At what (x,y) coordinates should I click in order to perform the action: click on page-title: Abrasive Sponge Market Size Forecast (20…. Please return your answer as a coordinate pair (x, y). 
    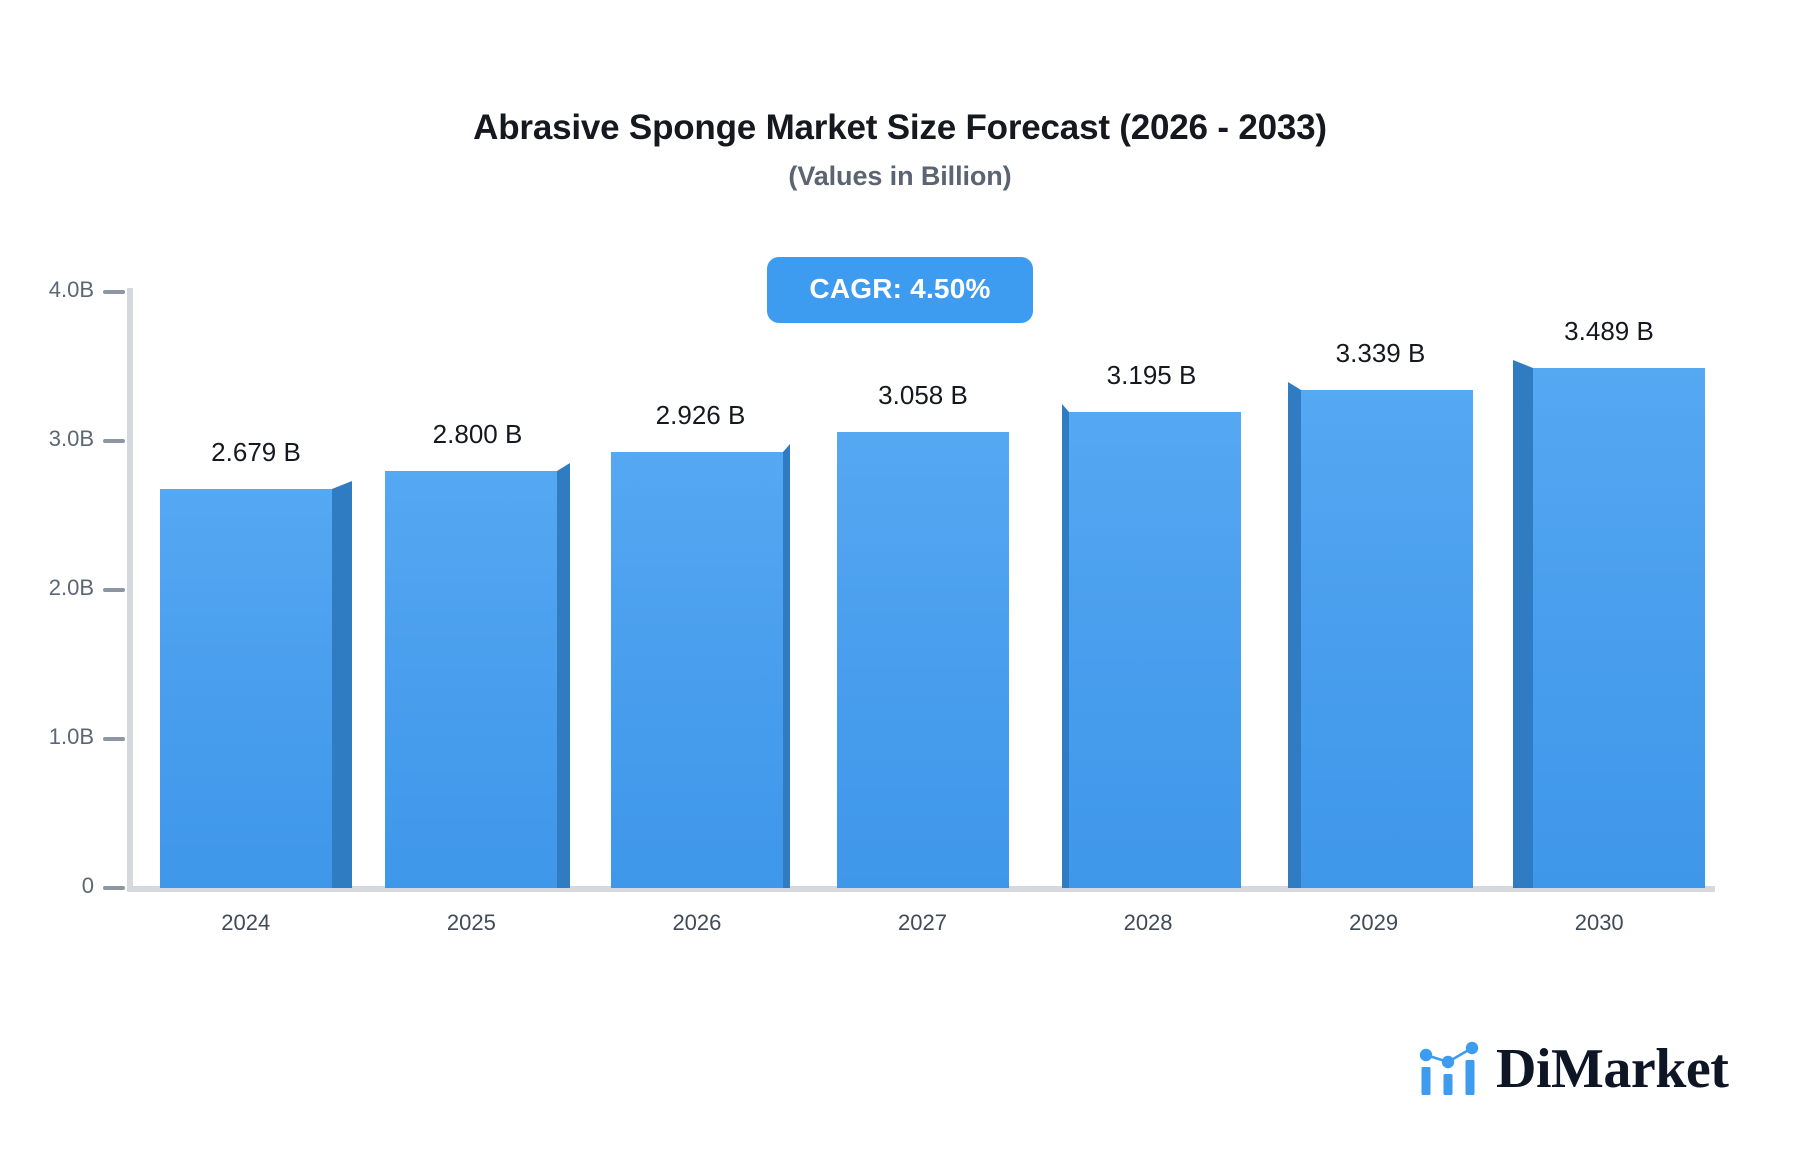
    Looking at the image, I should click on (900, 127).